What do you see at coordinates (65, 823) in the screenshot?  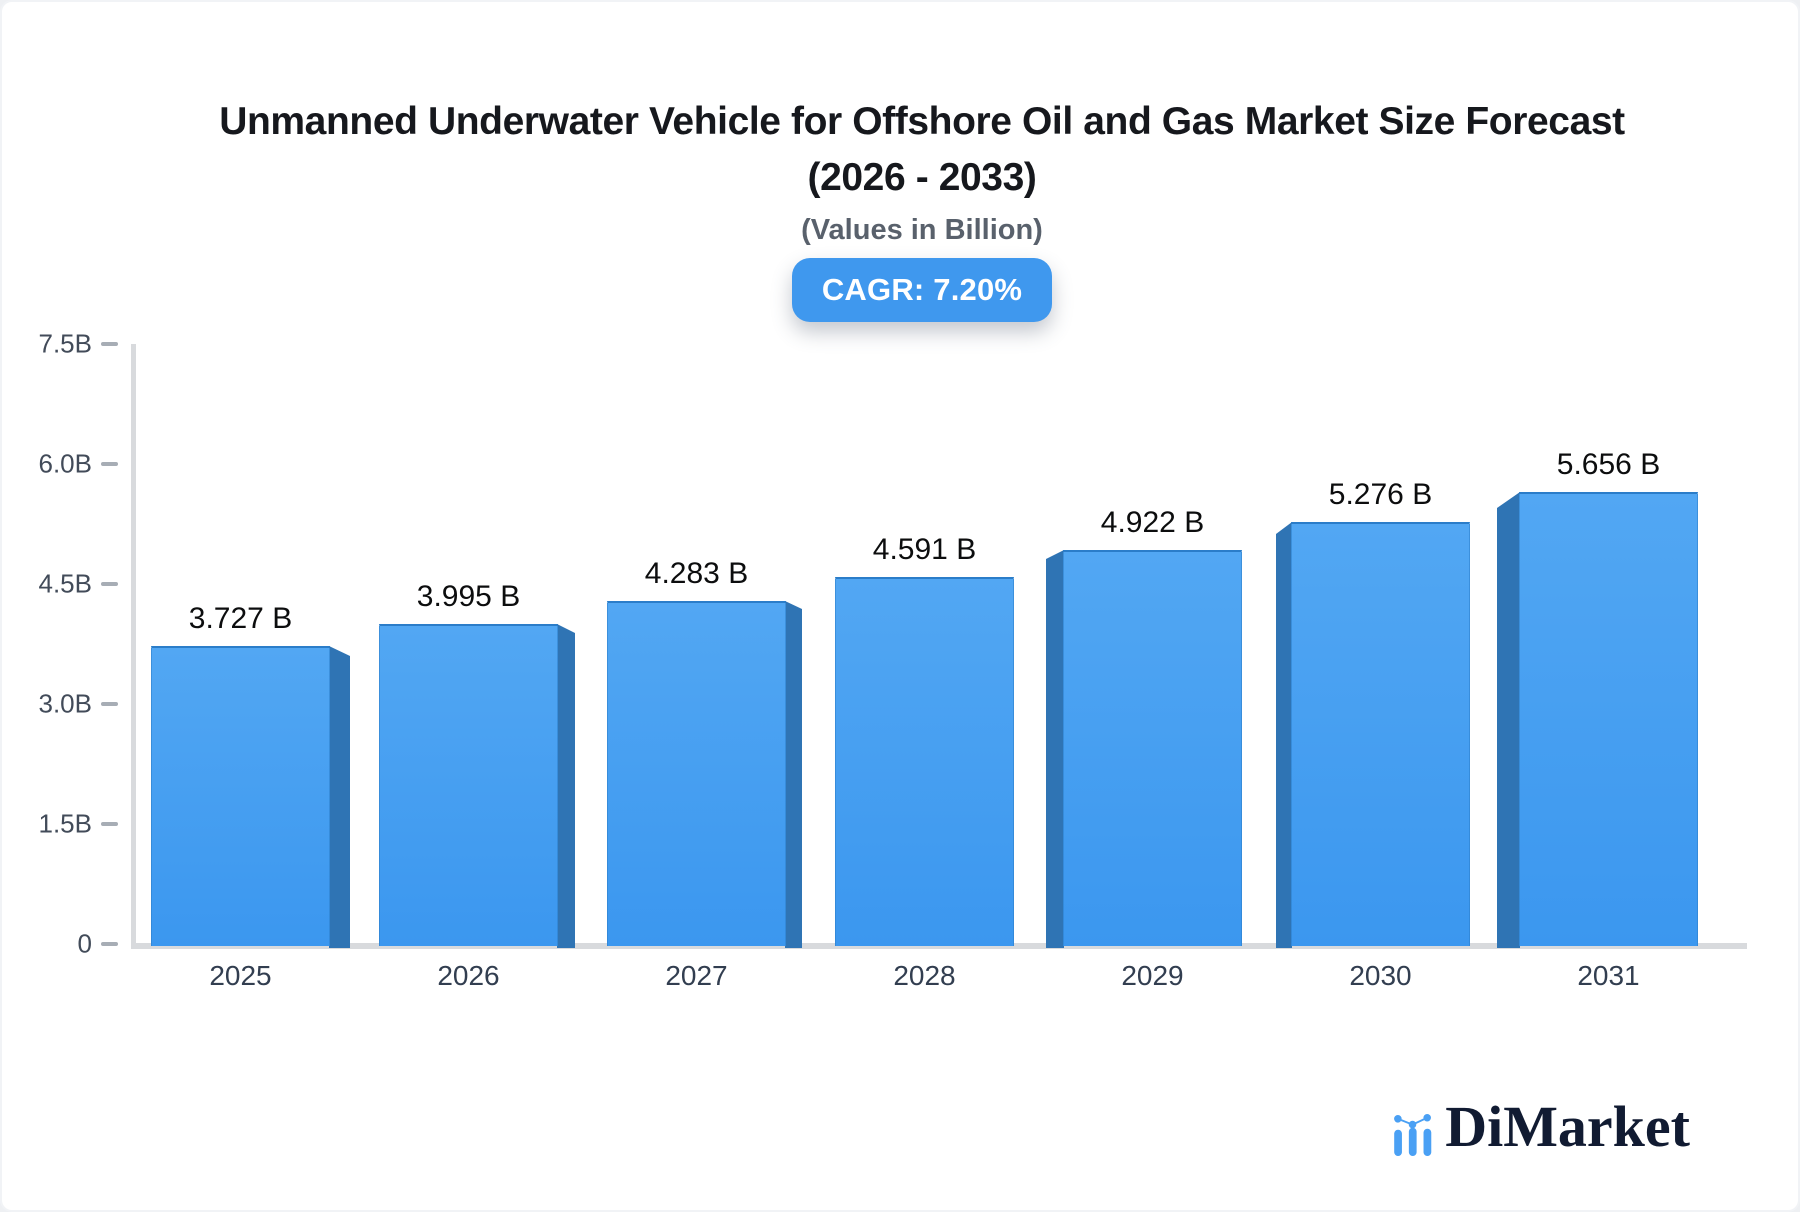 I see `y-tick-label: 1.5B` at bounding box center [65, 823].